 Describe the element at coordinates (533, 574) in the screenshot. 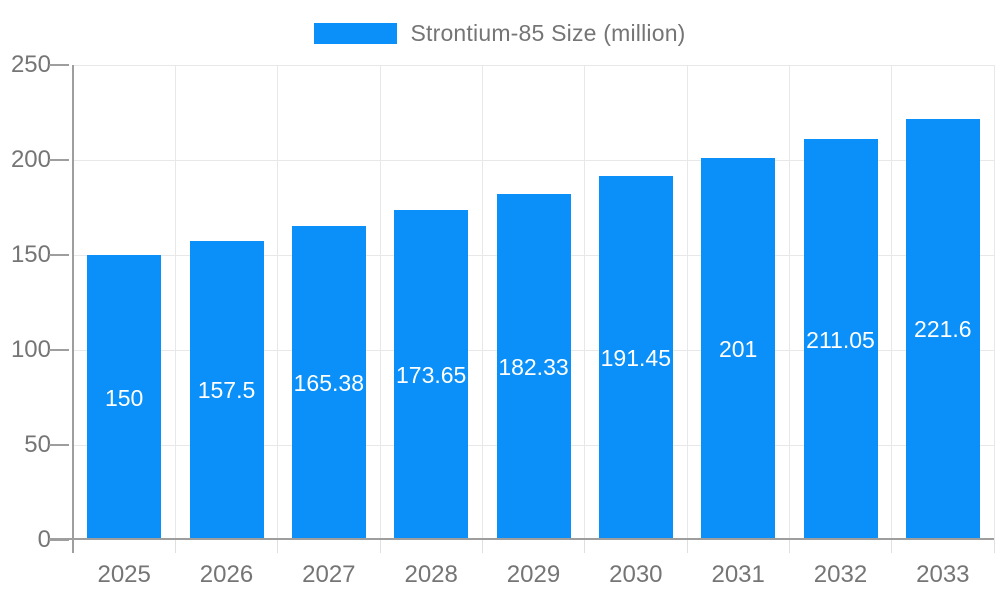

I see `x-axis-tick-label: 2029` at that location.